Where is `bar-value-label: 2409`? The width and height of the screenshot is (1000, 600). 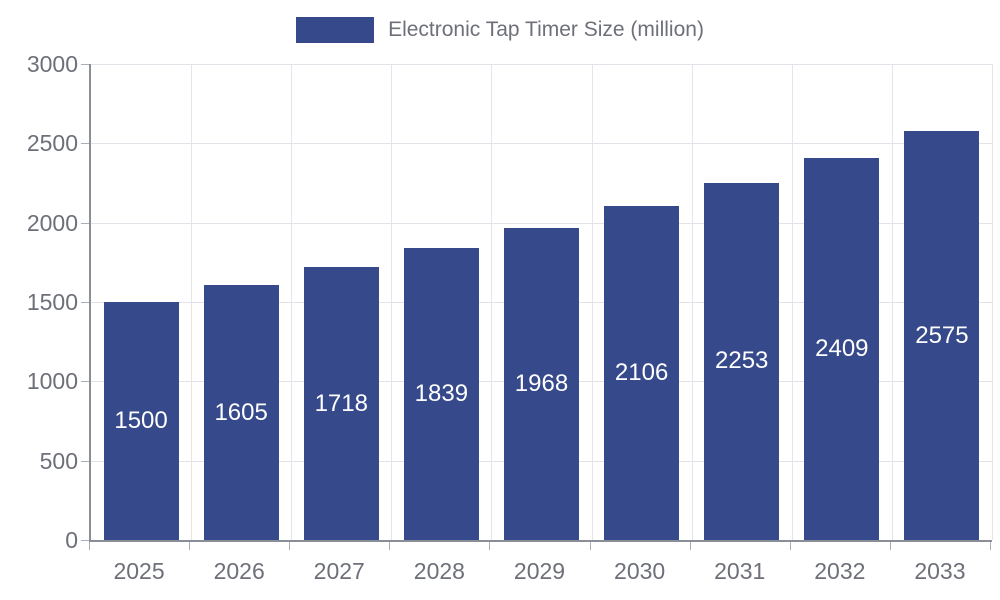
bar-value-label: 2409 is located at coordinates (842, 348).